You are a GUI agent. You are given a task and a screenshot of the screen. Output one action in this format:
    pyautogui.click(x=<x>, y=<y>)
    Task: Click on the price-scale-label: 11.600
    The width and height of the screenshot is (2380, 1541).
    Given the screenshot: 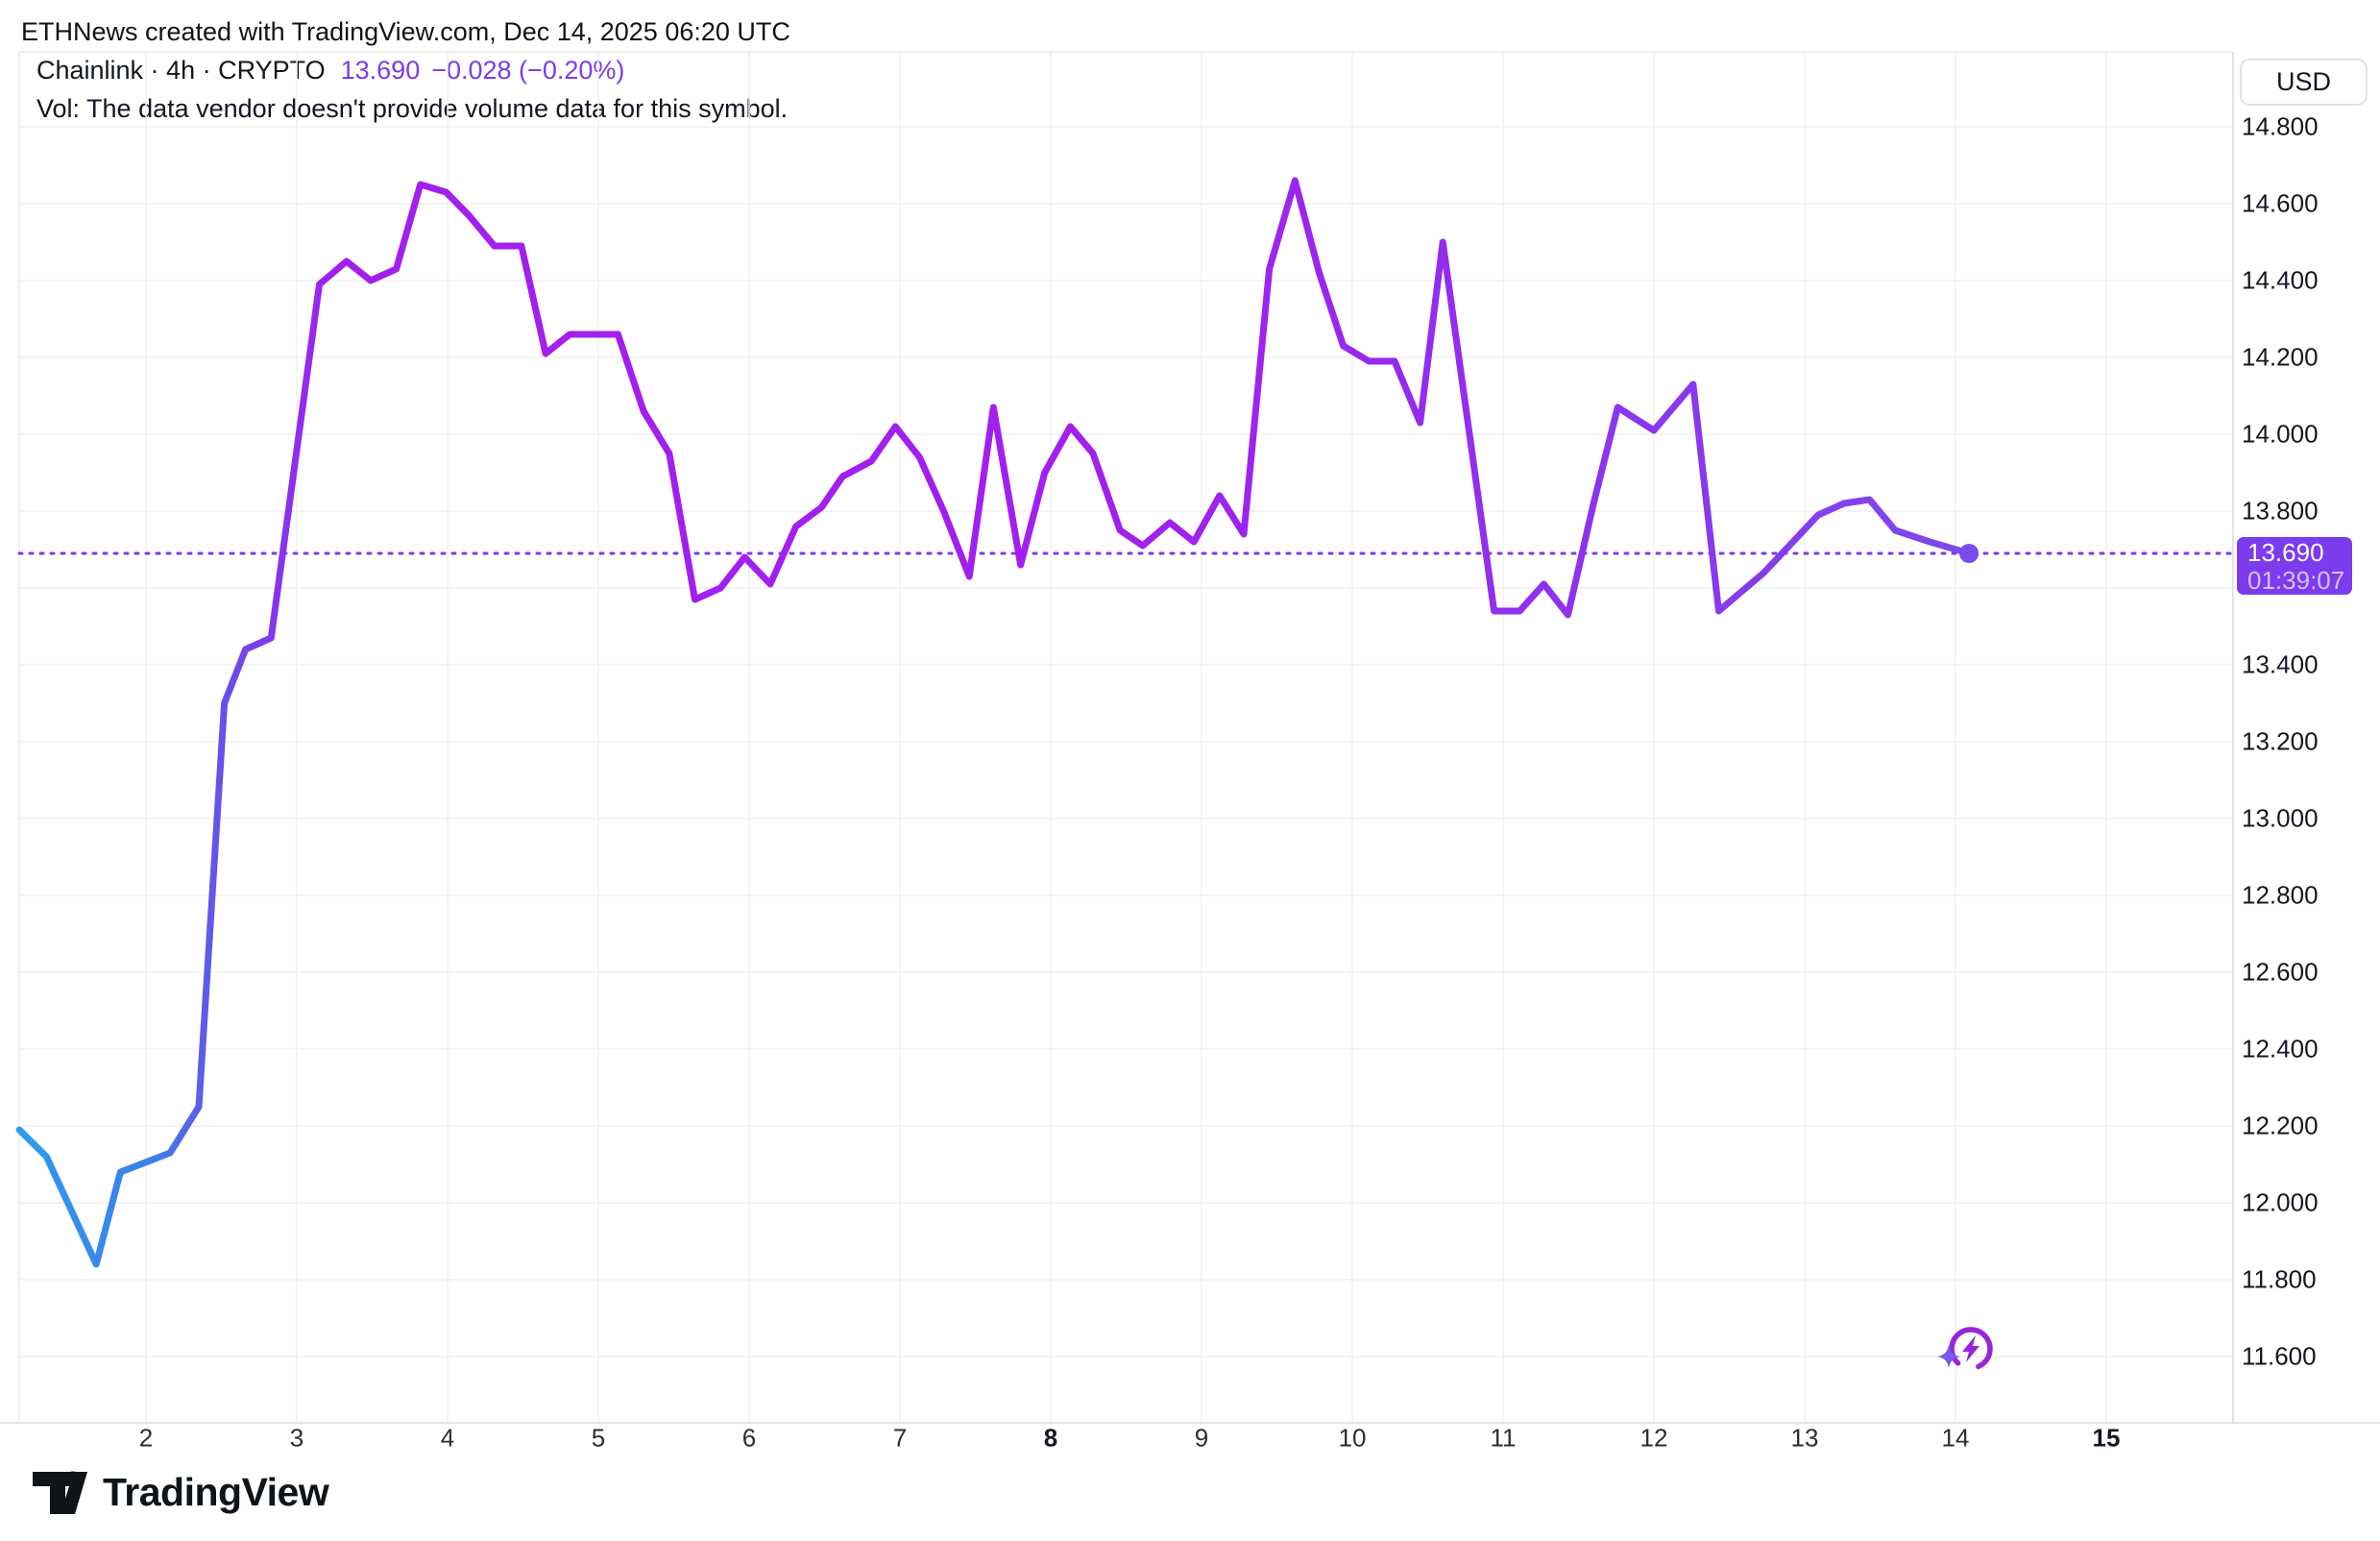 What is the action you would take?
    pyautogui.click(x=2280, y=1356)
    